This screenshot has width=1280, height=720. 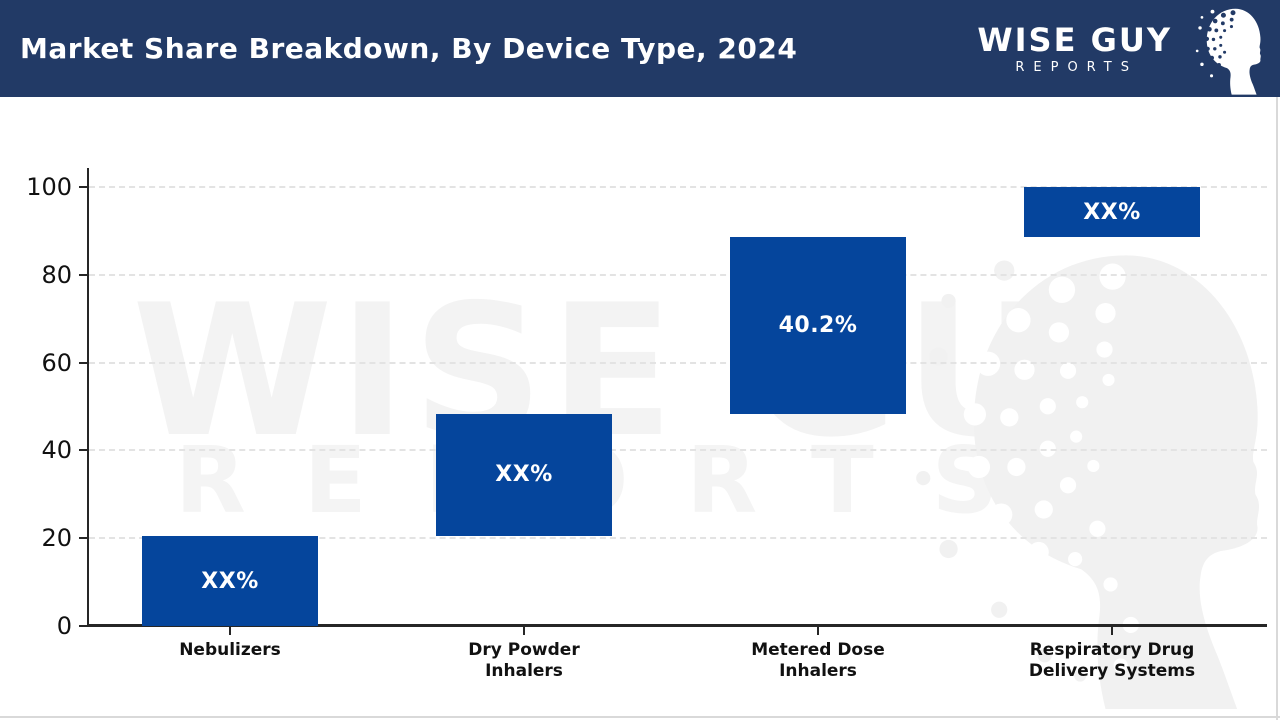 What do you see at coordinates (1076, 67) in the screenshot?
I see `logo-reports-label: REPORTS` at bounding box center [1076, 67].